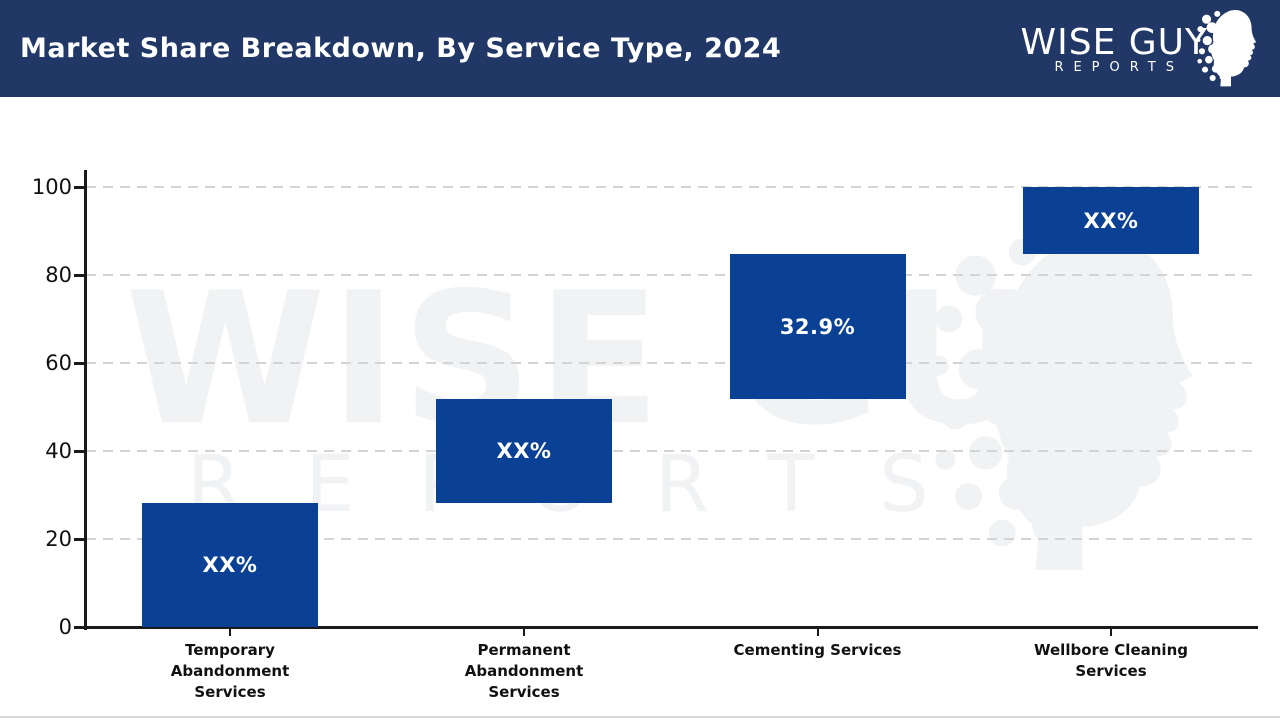 This screenshot has width=1280, height=720. What do you see at coordinates (58, 451) in the screenshot?
I see `y-tick-label: 40` at bounding box center [58, 451].